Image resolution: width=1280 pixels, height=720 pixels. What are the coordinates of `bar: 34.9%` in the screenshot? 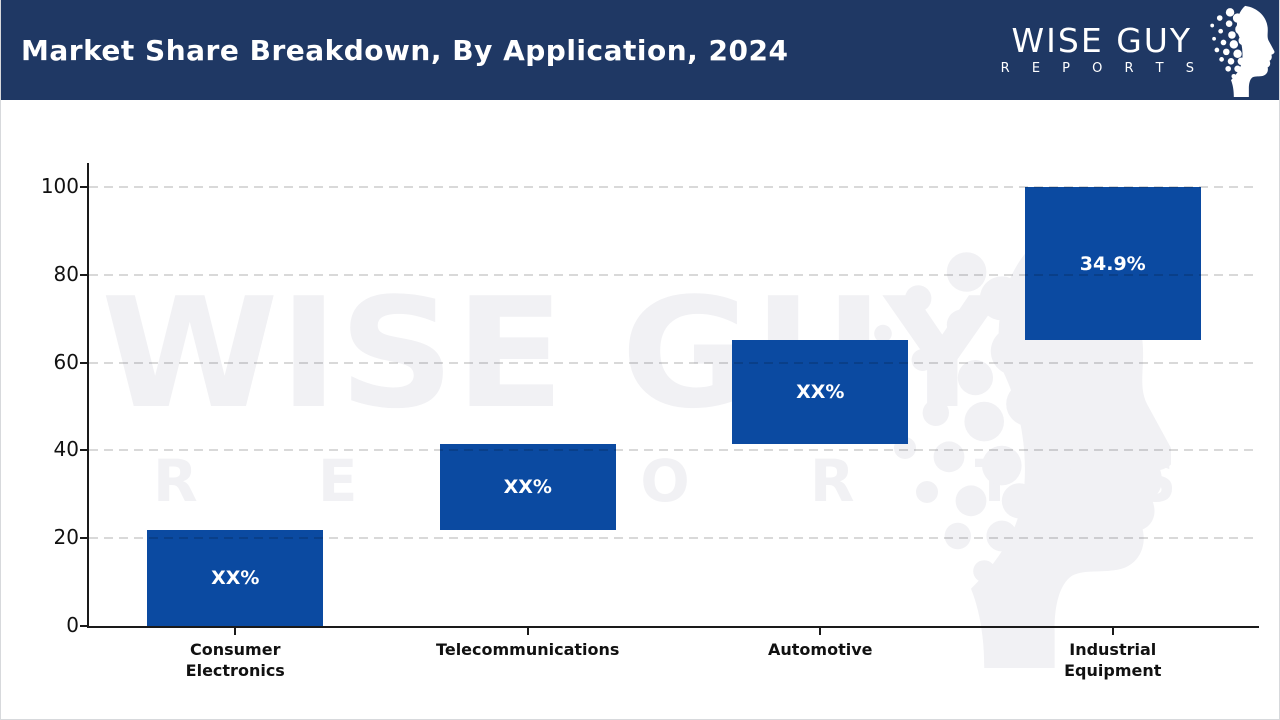 It's located at (1112, 264).